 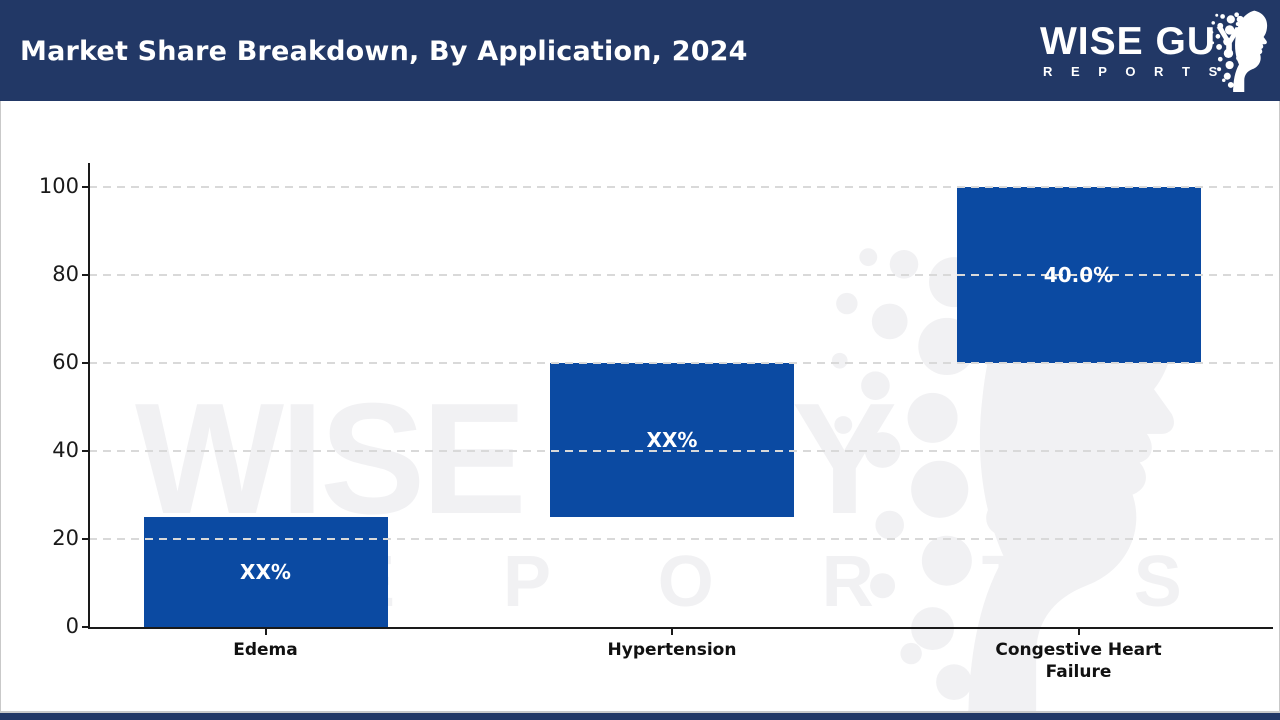 I want to click on gridline-y100, so click(x=681, y=187).